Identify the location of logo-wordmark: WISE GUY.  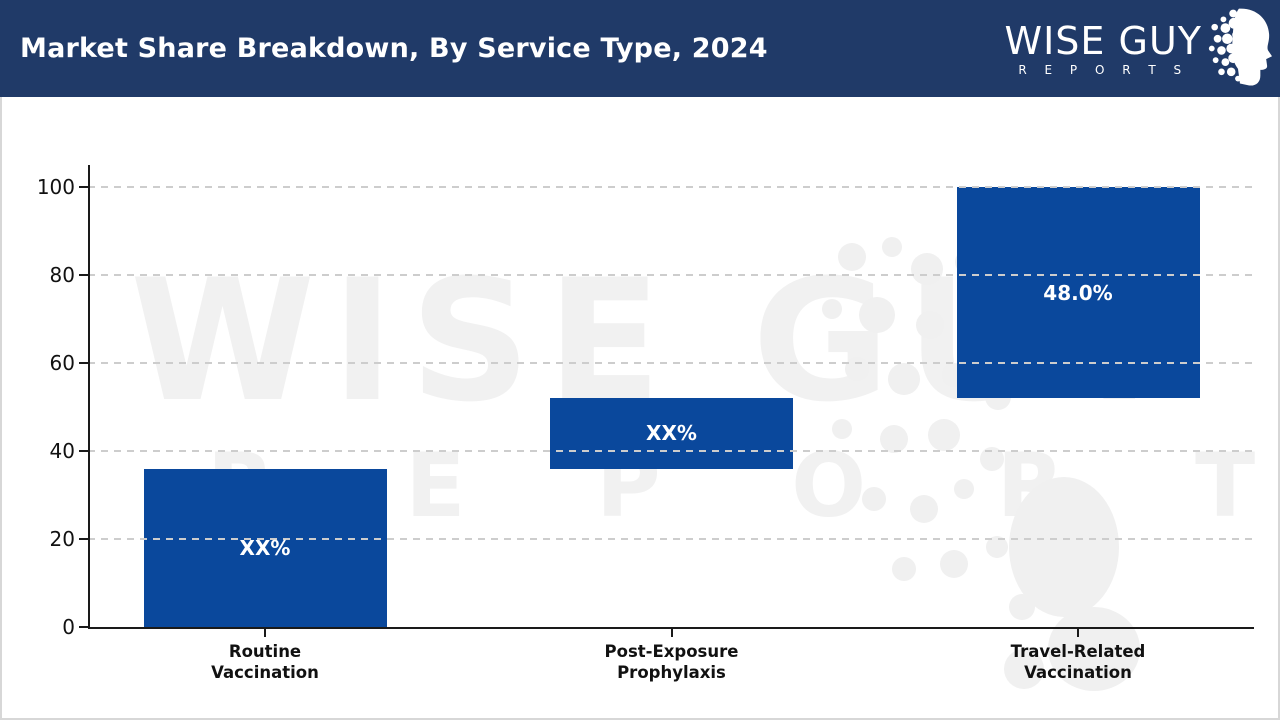
(1103, 40).